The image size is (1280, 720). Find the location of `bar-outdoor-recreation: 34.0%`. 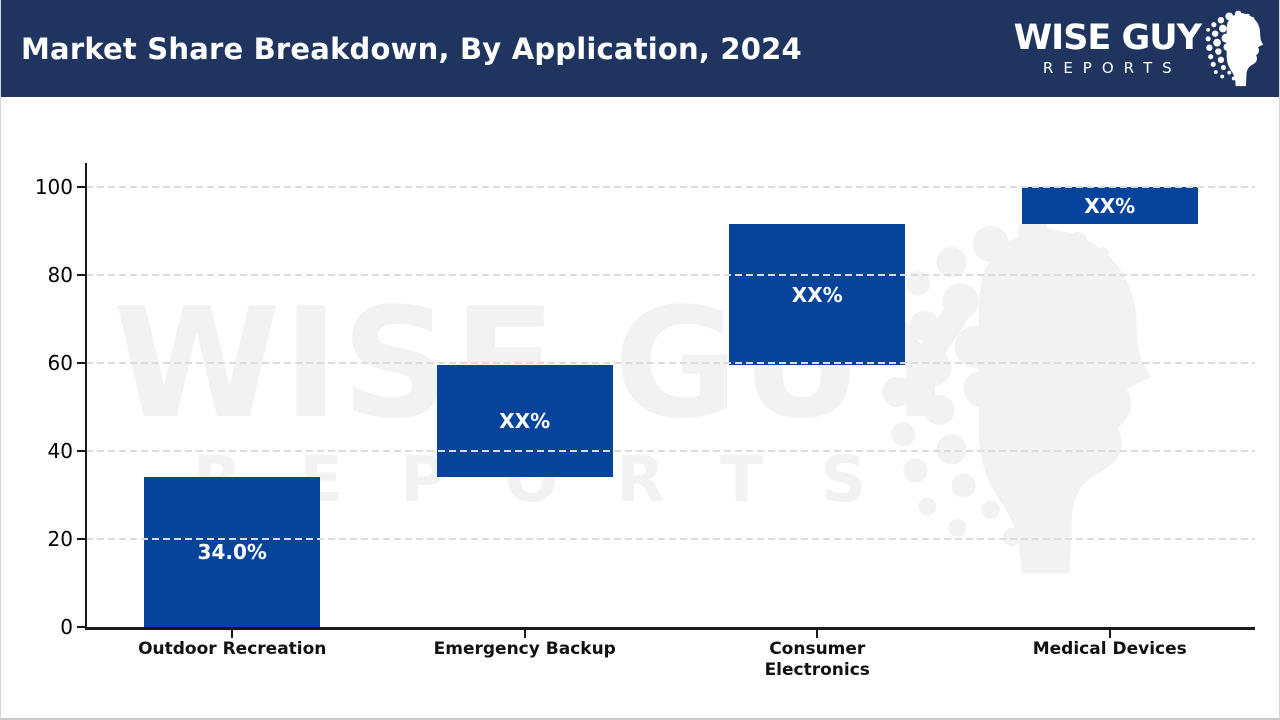

bar-outdoor-recreation: 34.0% is located at coordinates (232, 552).